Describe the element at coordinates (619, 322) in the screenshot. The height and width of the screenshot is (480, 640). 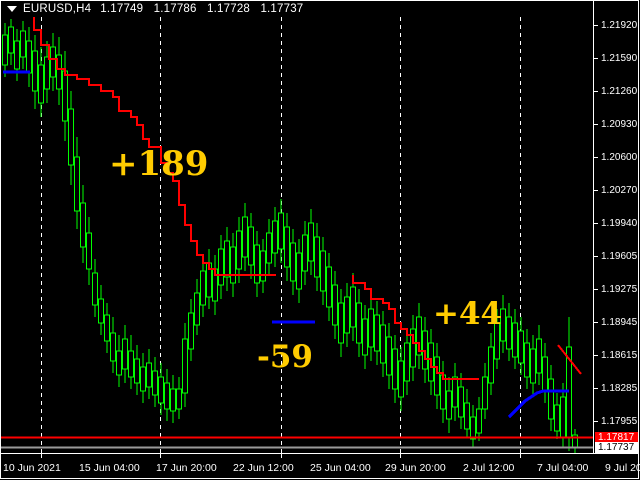
I see `price-tick-label: 1.18945` at that location.